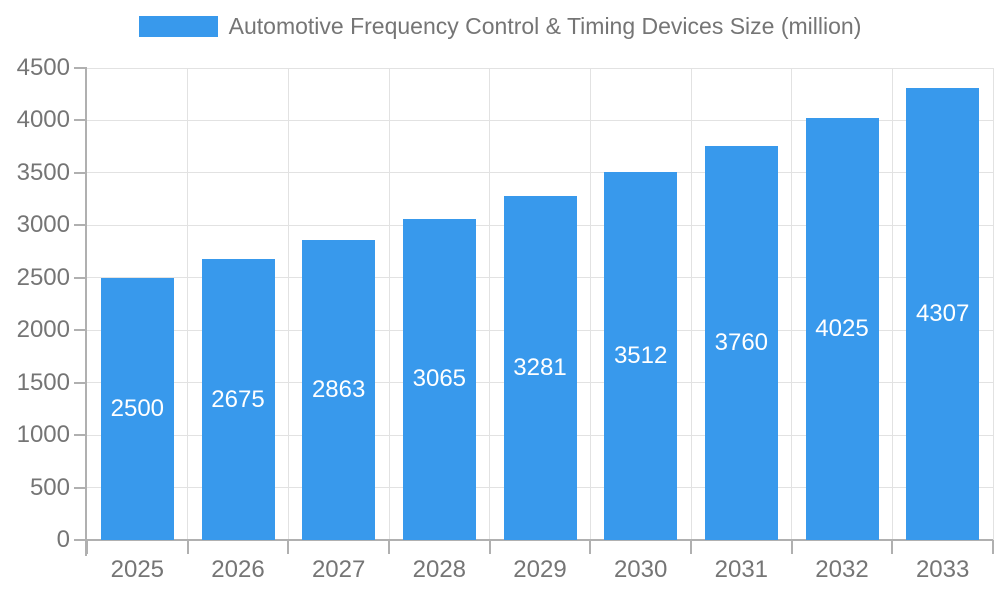 Image resolution: width=1000 pixels, height=600 pixels. I want to click on bar-2026, so click(238, 399).